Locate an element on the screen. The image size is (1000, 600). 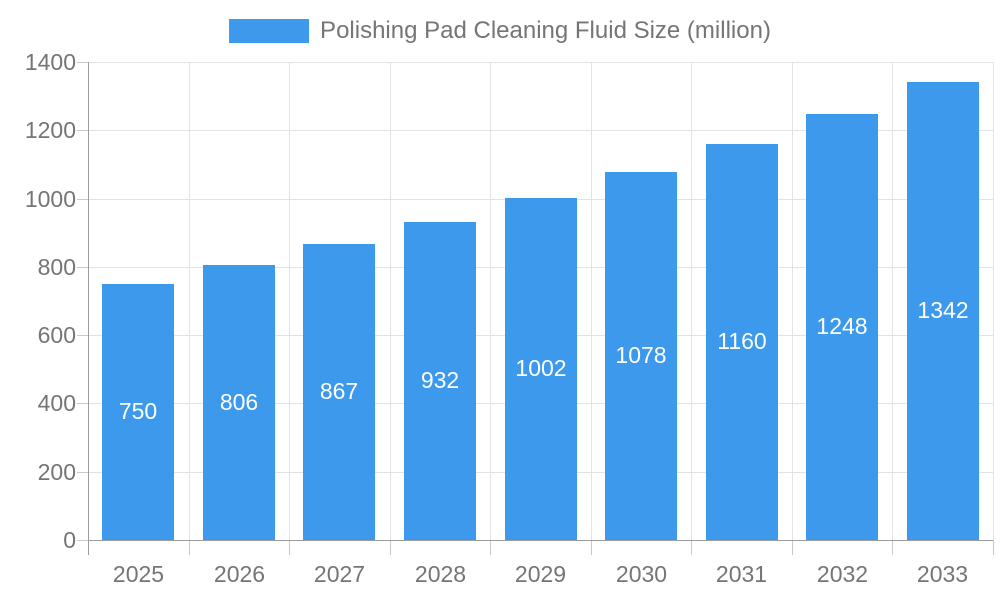
bar-2031: 1160 is located at coordinates (742, 342).